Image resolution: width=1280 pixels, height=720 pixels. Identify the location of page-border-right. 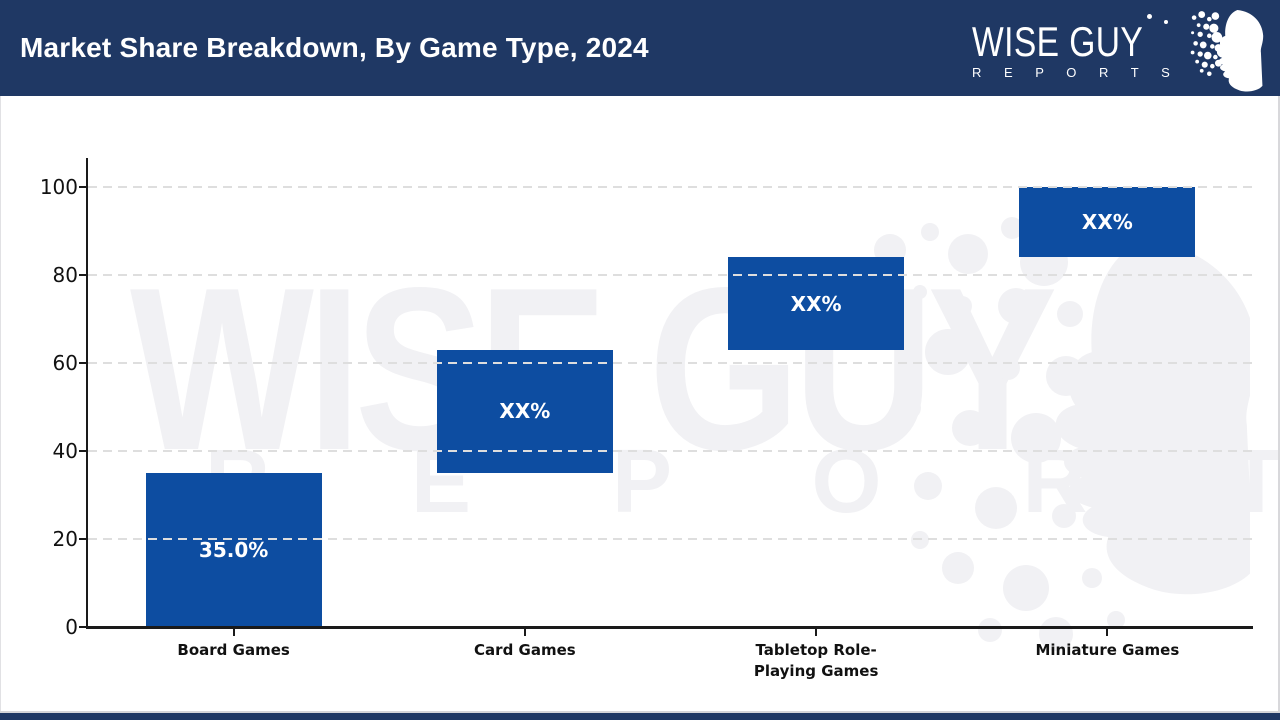
(1279, 404).